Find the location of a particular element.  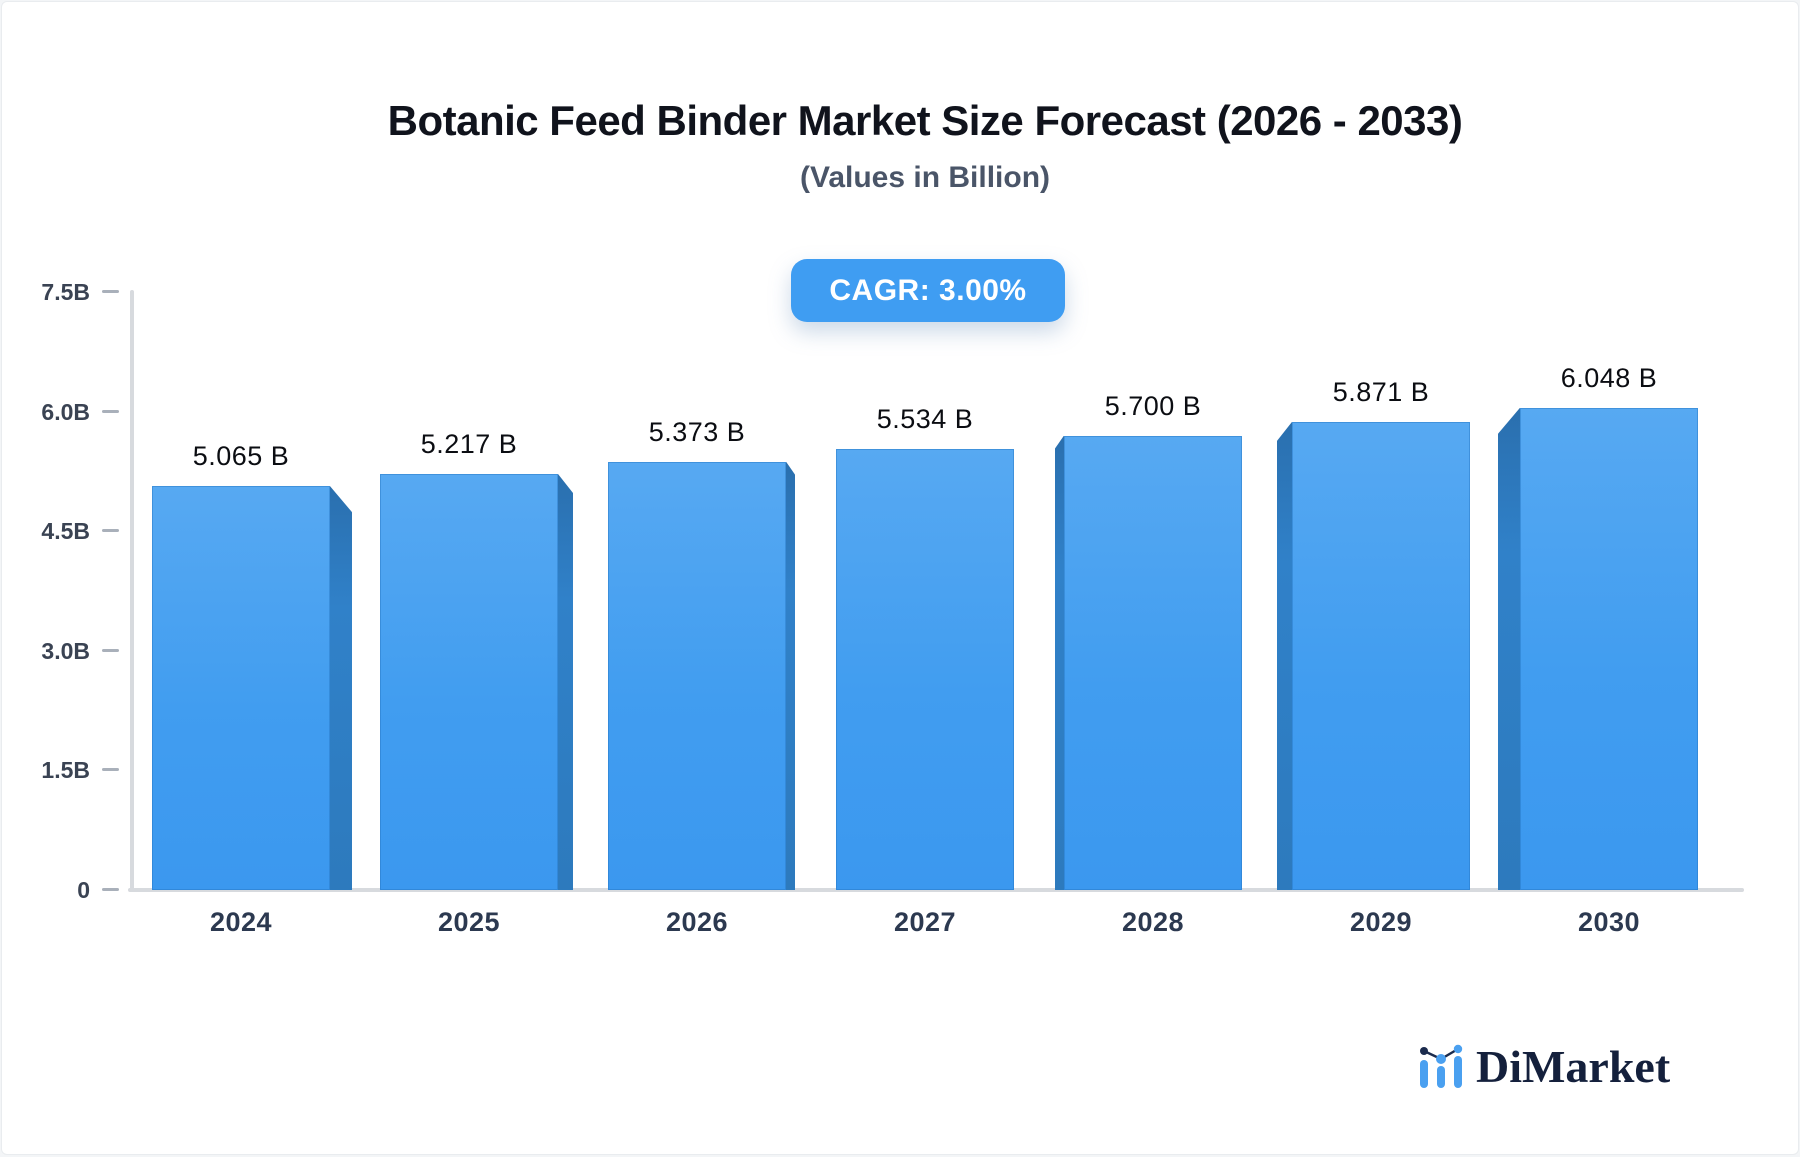

bar-3d-side-2029 is located at coordinates (1284, 655).